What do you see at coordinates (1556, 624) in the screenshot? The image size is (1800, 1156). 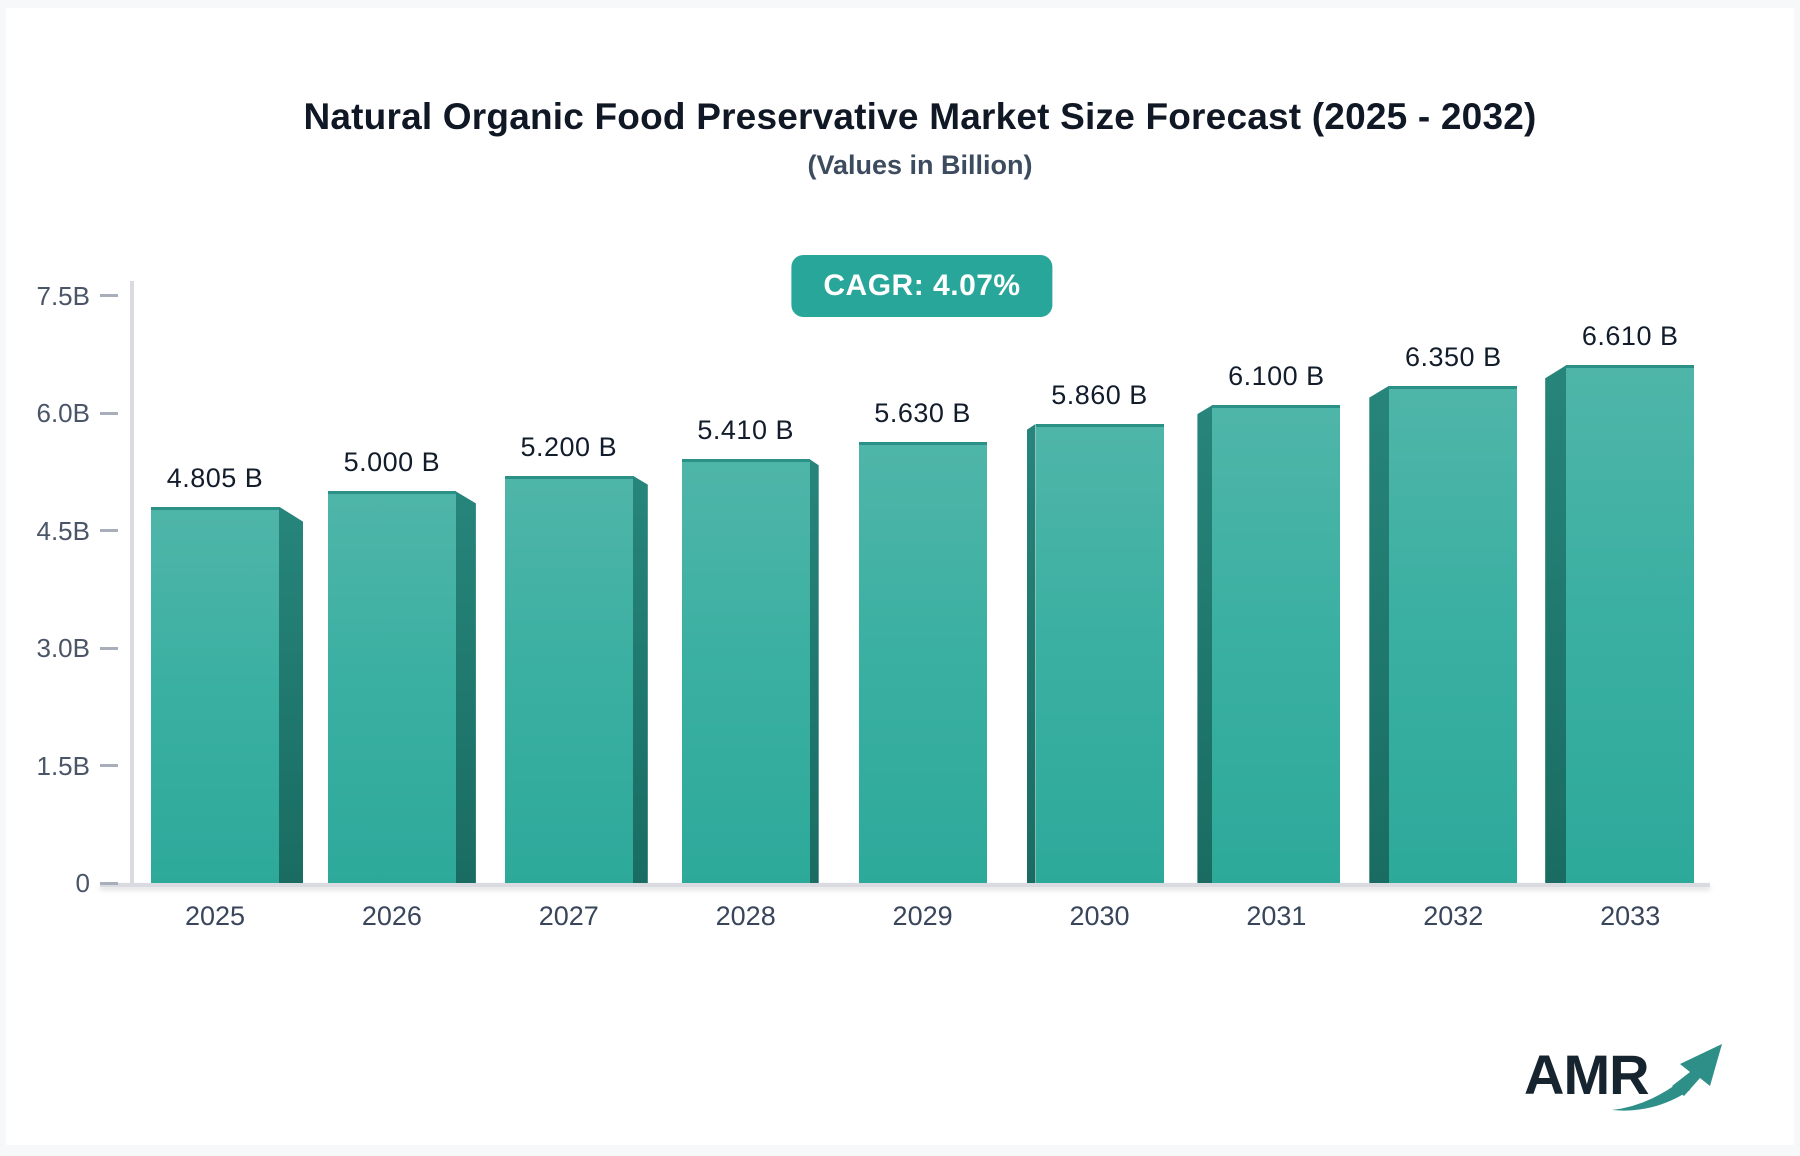 I see `bar-side-2033` at bounding box center [1556, 624].